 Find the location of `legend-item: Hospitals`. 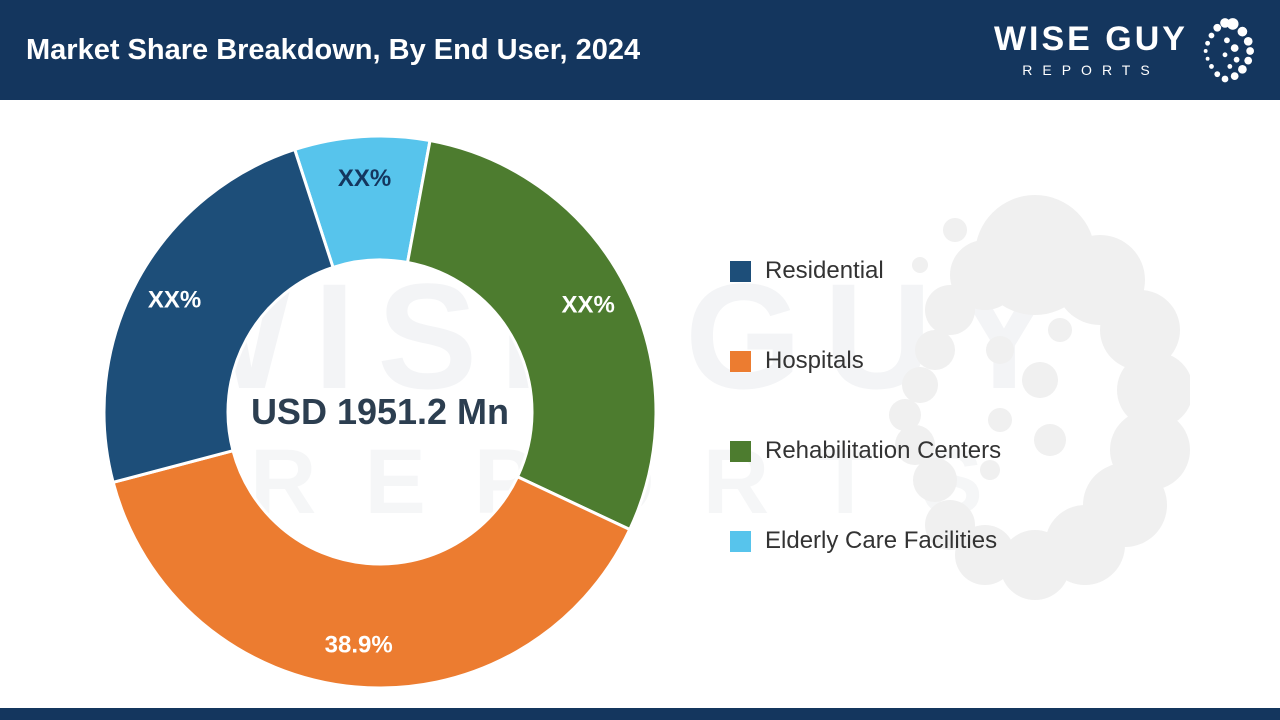

legend-item: Hospitals is located at coordinates (865, 361).